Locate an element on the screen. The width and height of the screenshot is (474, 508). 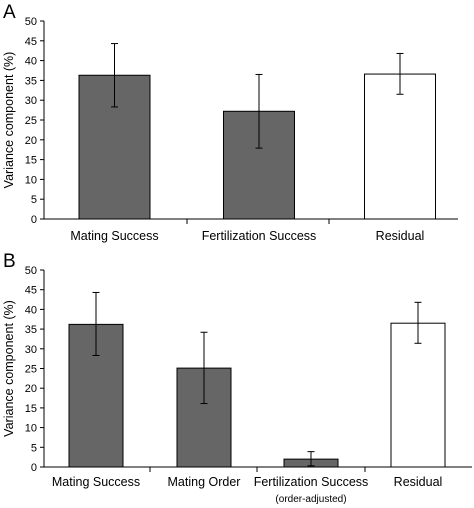
panel-letter: B is located at coordinates (9, 261).